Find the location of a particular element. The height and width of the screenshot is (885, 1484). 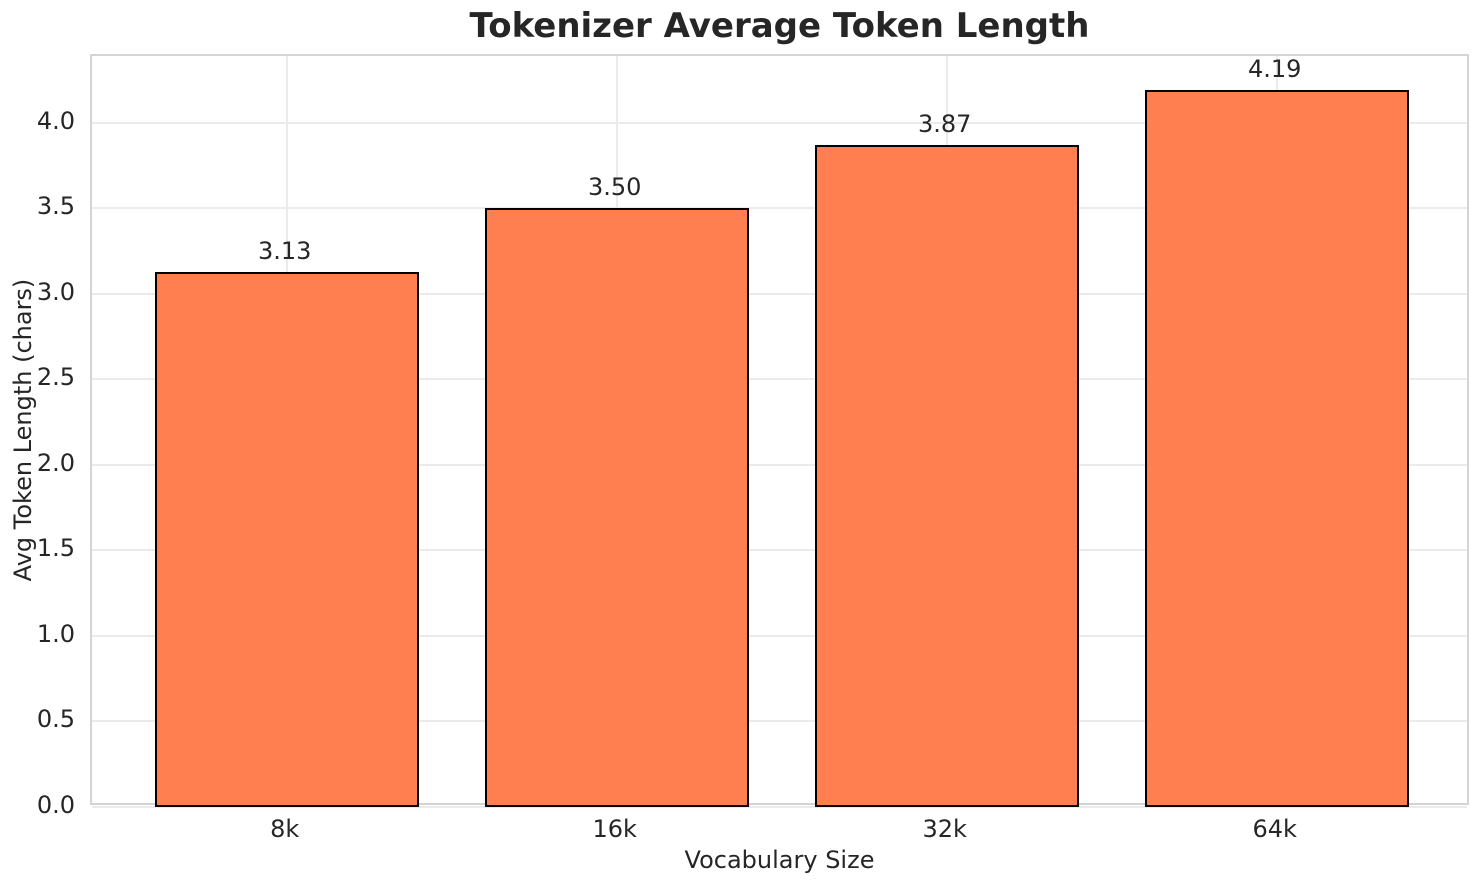

bar-64k is located at coordinates (1276, 448).